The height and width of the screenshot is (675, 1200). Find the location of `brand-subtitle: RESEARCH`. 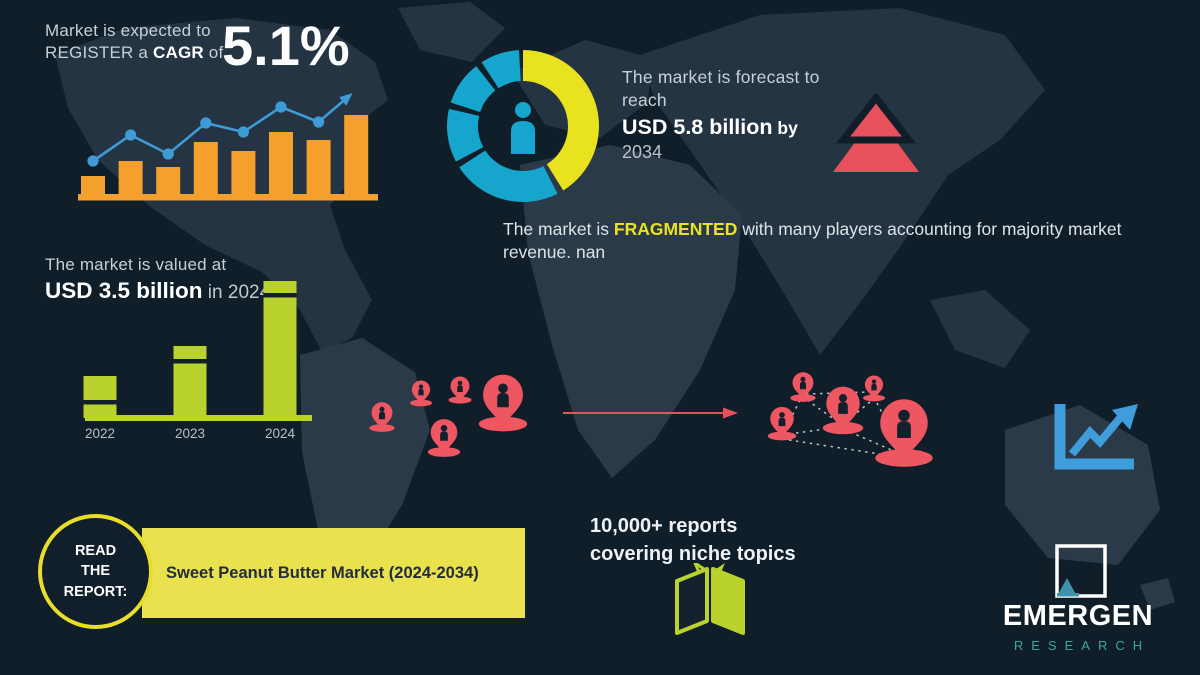

brand-subtitle: RESEARCH is located at coordinates (1082, 645).